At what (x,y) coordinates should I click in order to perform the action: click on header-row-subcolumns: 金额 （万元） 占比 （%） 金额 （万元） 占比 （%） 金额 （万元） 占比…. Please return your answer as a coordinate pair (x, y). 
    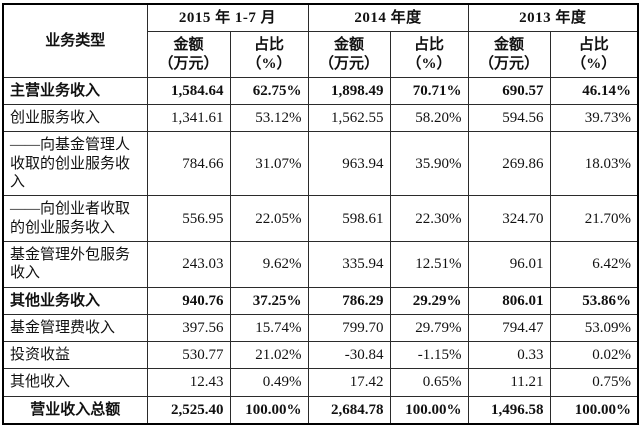
    Looking at the image, I should click on (321, 54).